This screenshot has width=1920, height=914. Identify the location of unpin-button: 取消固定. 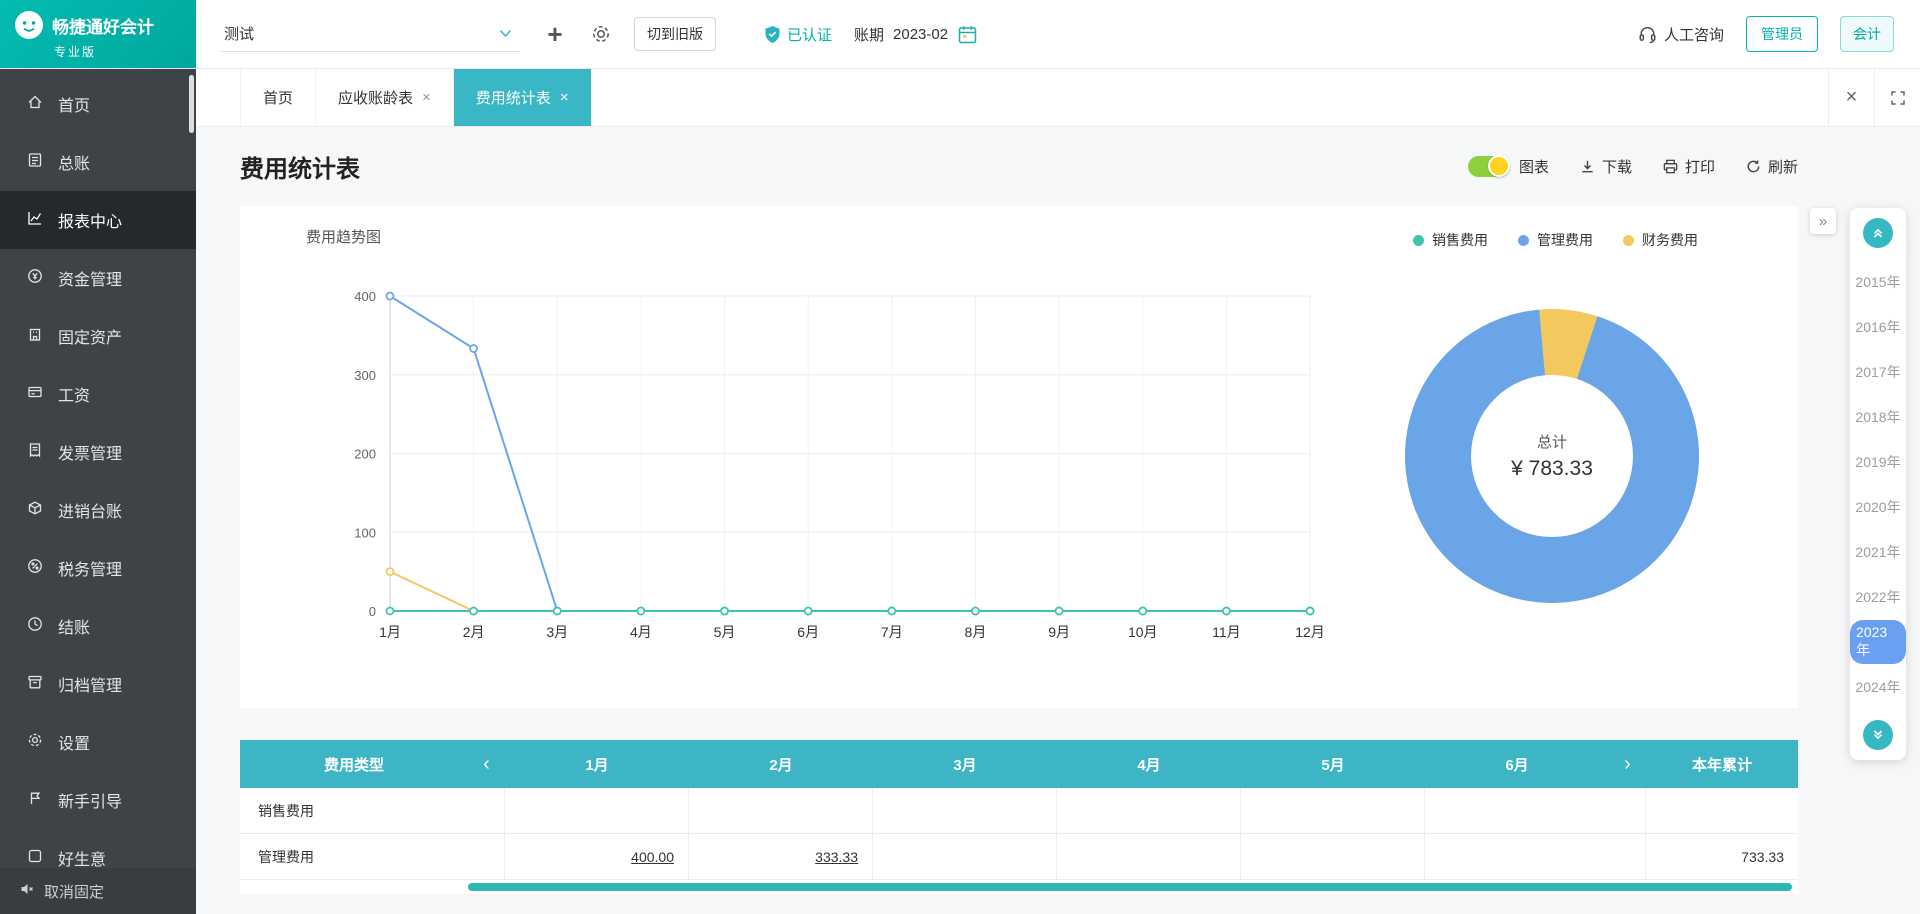
(98, 891).